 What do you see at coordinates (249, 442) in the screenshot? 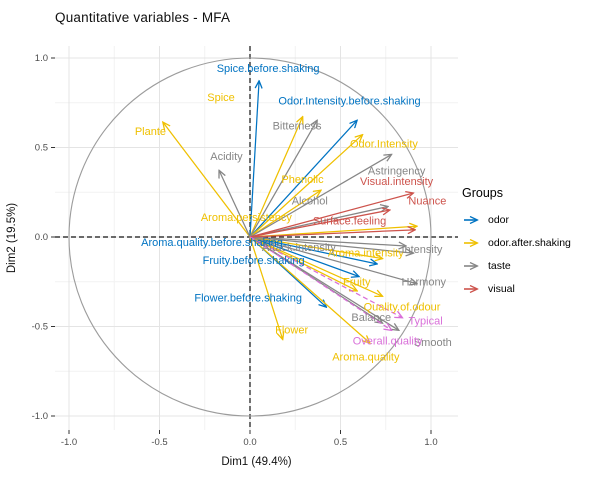
I see `x-tick-label: 0.0` at bounding box center [249, 442].